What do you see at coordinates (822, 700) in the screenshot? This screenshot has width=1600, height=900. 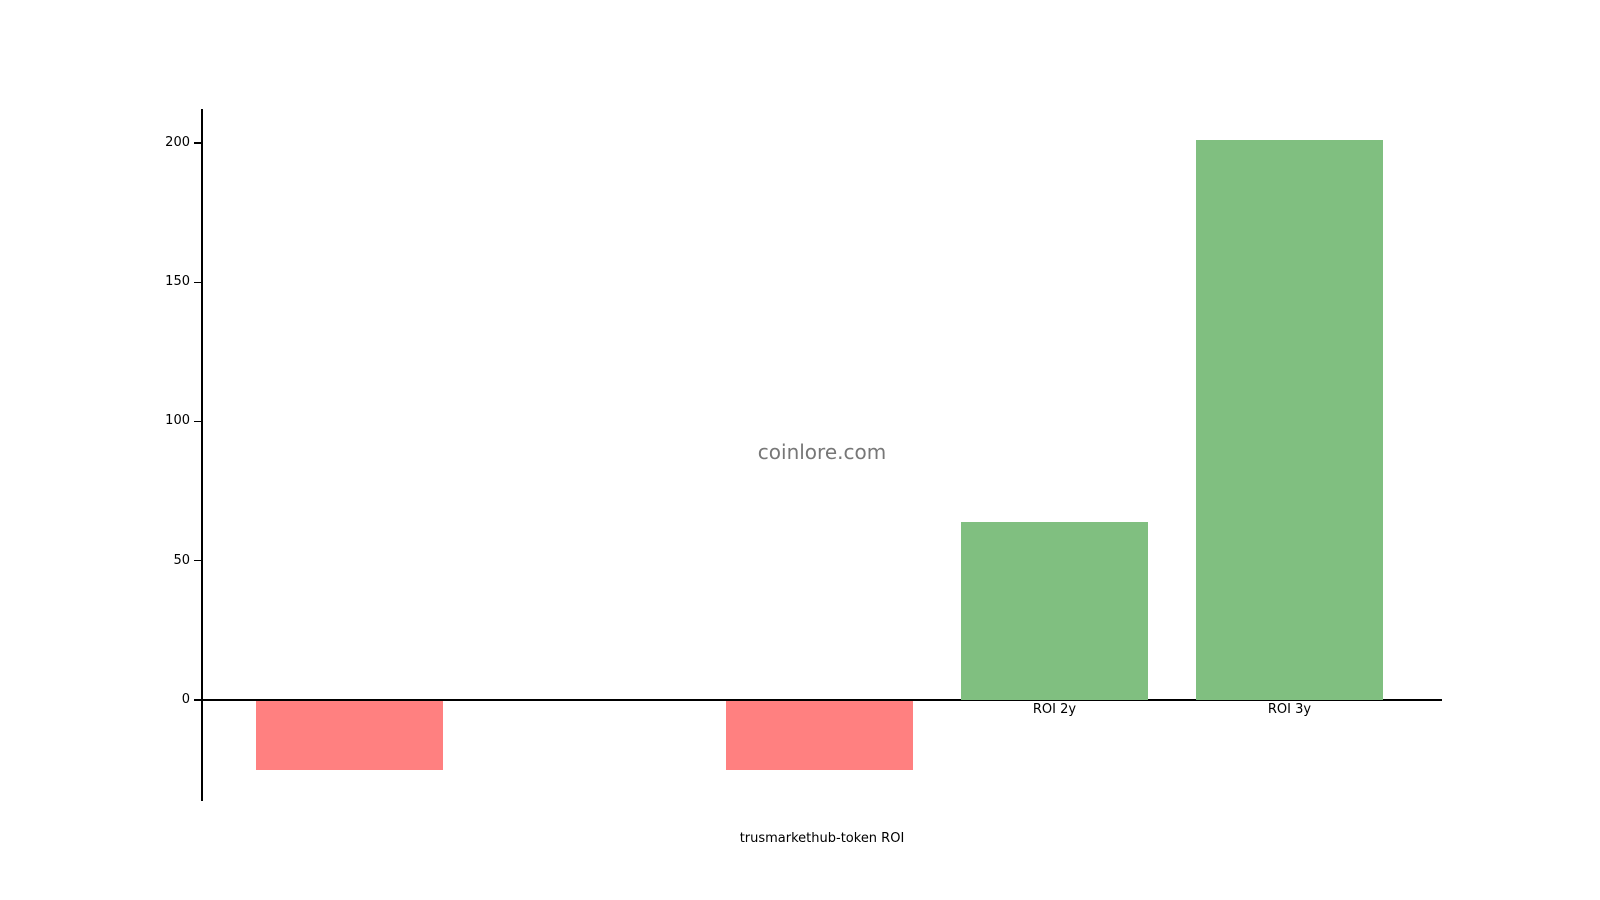 I see `x-axis-line` at bounding box center [822, 700].